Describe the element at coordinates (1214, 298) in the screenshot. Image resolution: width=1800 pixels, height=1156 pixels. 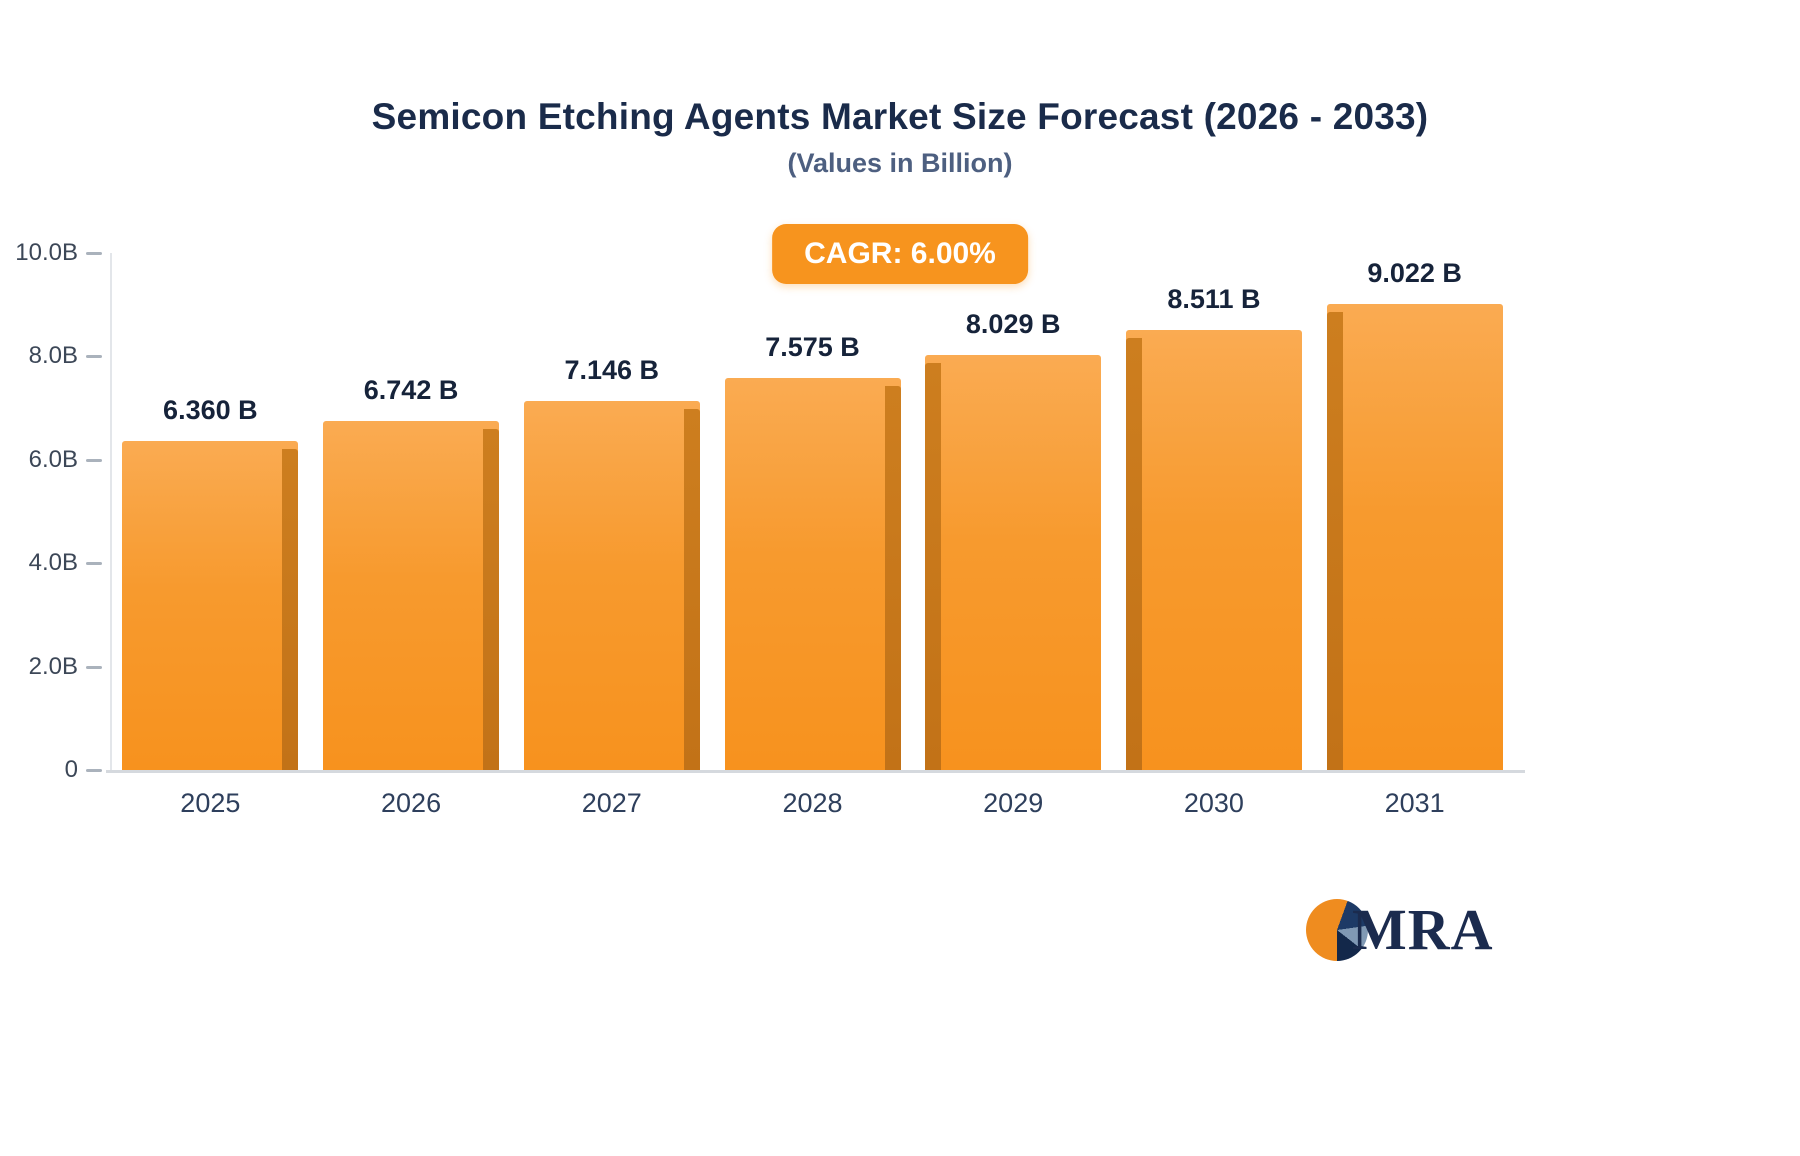
I see `bar-value-label: 8.511 B` at that location.